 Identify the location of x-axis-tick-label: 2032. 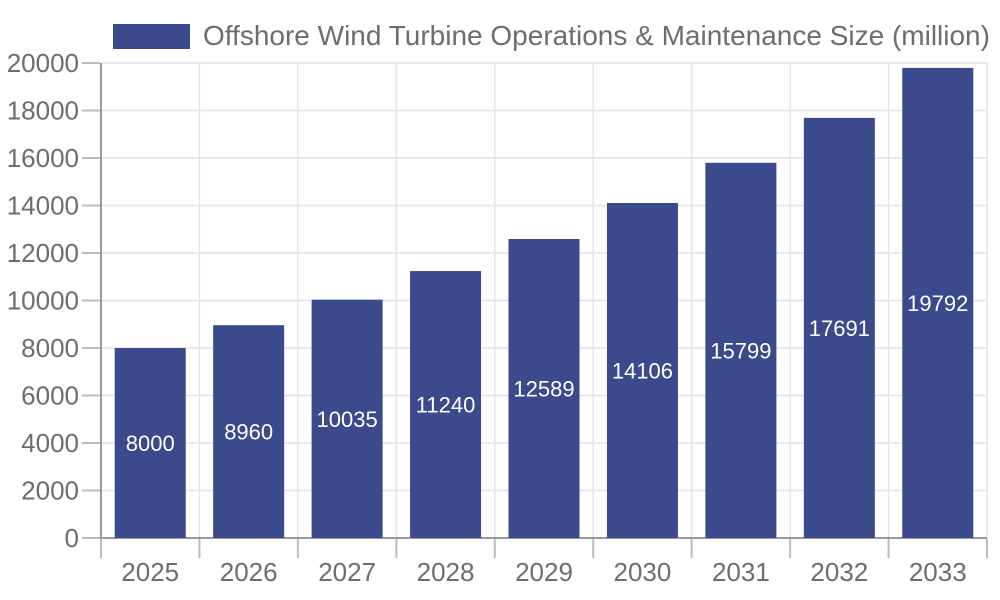
(839, 572).